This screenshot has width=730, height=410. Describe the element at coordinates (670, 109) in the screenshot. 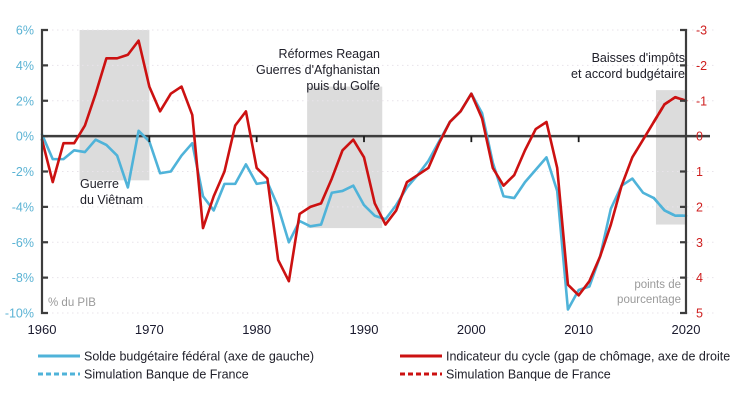

I see `series-line-sim-right` at that location.